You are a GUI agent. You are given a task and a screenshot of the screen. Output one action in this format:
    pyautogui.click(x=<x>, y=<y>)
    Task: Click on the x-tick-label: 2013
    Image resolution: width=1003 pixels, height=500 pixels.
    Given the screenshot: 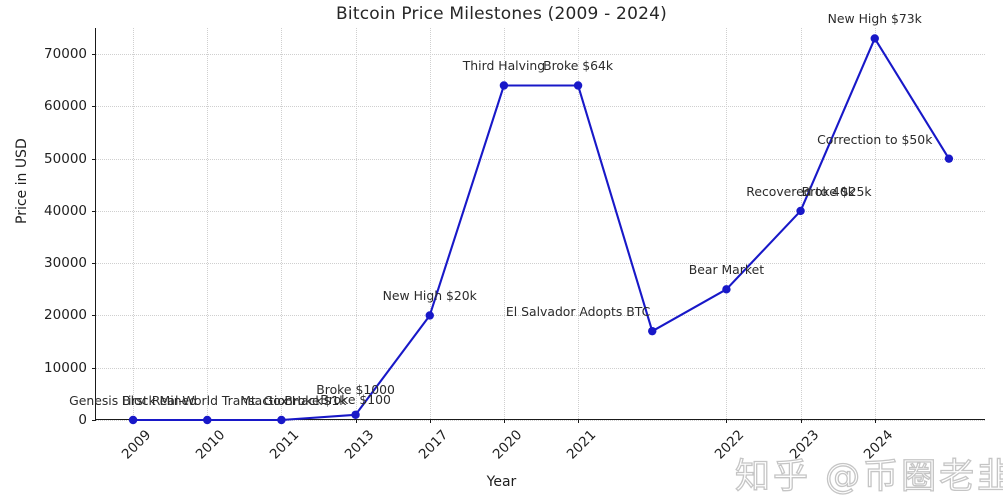 What is the action you would take?
    pyautogui.click(x=359, y=445)
    